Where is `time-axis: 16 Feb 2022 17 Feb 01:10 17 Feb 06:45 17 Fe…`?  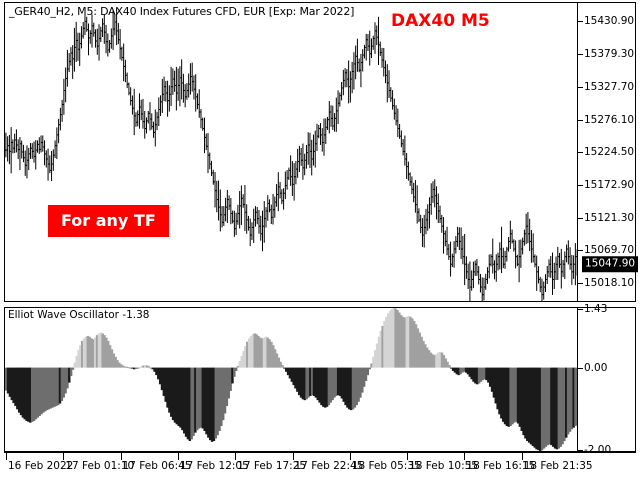 time-axis: 16 Feb 2022 17 Feb 01:10 17 Feb 06:45 17 Fe… is located at coordinates (320, 465).